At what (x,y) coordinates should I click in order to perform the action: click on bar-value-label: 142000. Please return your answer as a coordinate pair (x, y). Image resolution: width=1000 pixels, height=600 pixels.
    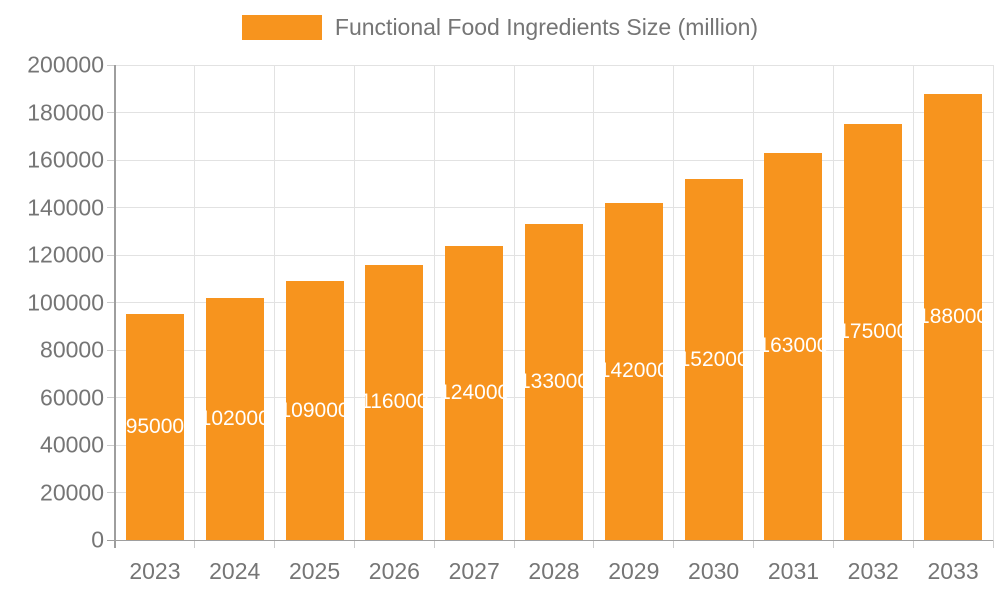
    Looking at the image, I should click on (633, 371).